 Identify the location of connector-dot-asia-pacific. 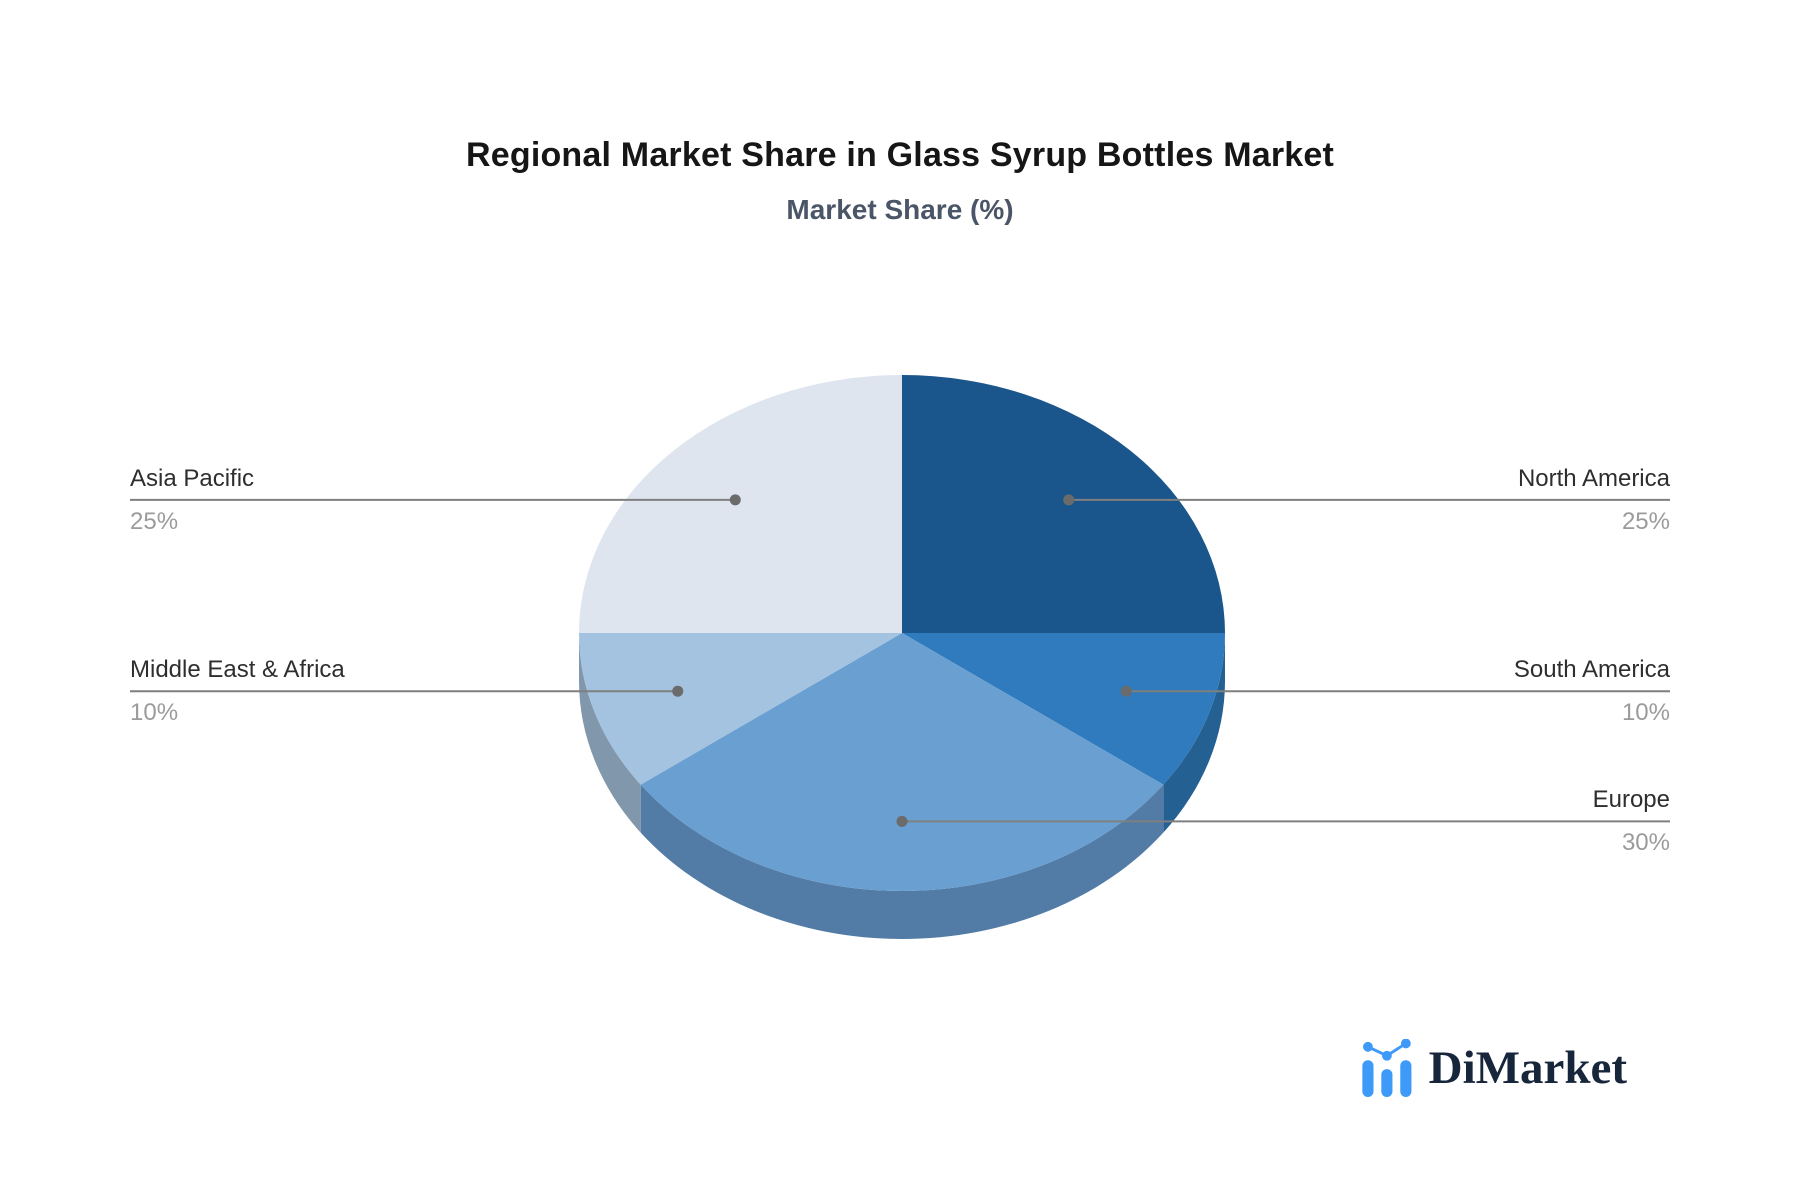
(735, 500).